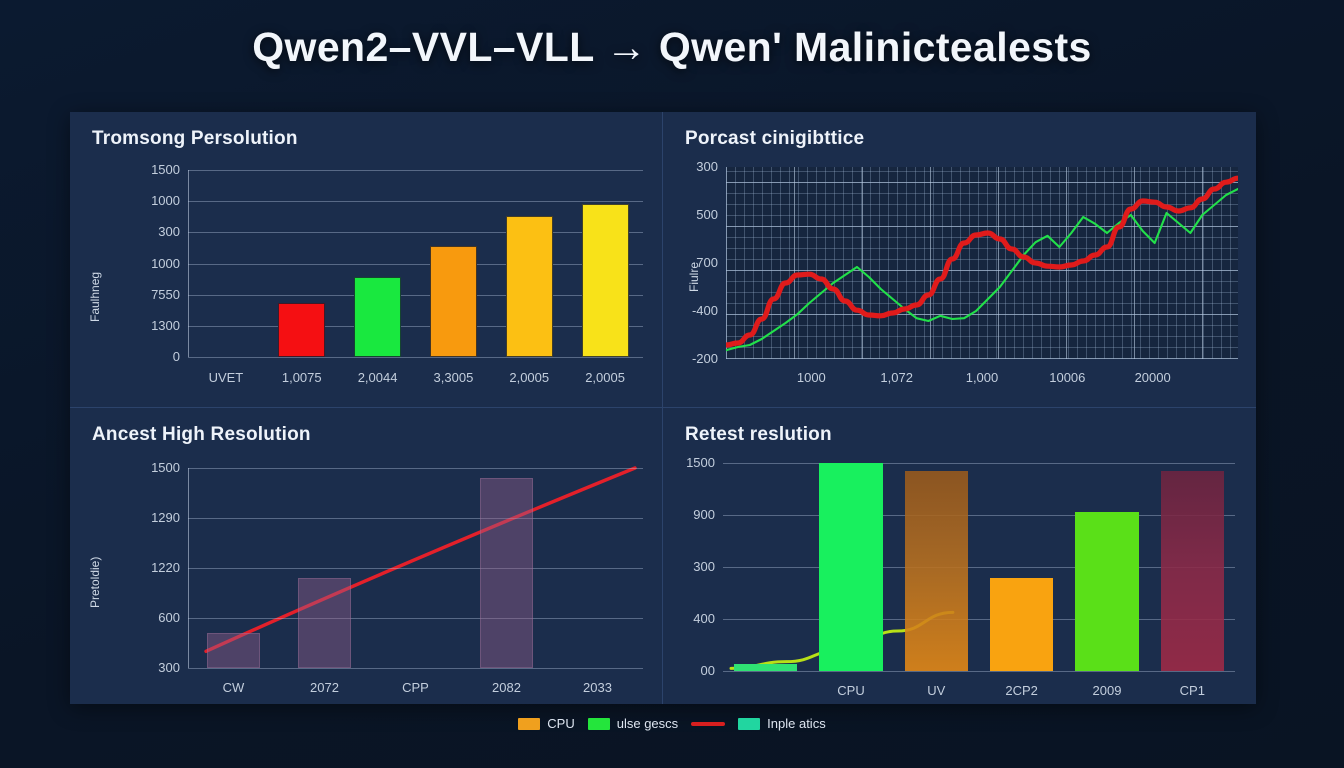 The image size is (1344, 768). I want to click on panel-3-ytick: 1500, so click(165, 467).